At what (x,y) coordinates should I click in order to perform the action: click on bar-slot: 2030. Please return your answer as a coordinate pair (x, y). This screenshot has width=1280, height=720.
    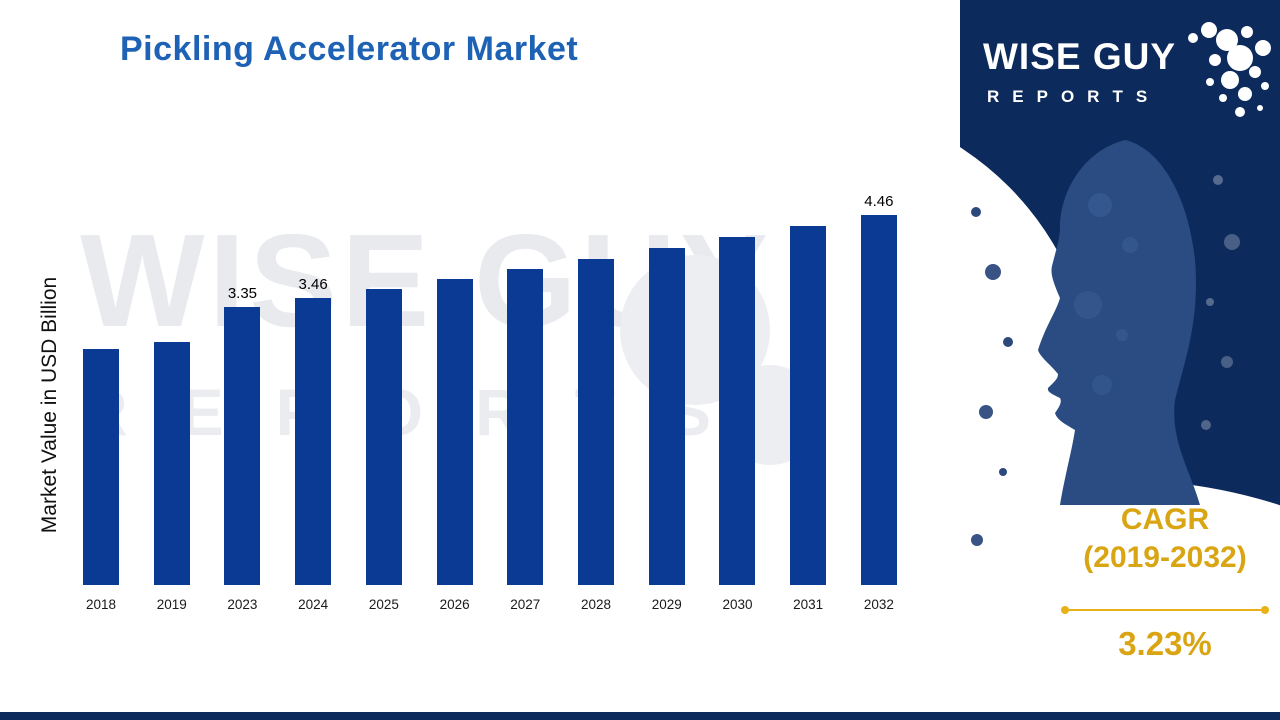
    Looking at the image, I should click on (737, 396).